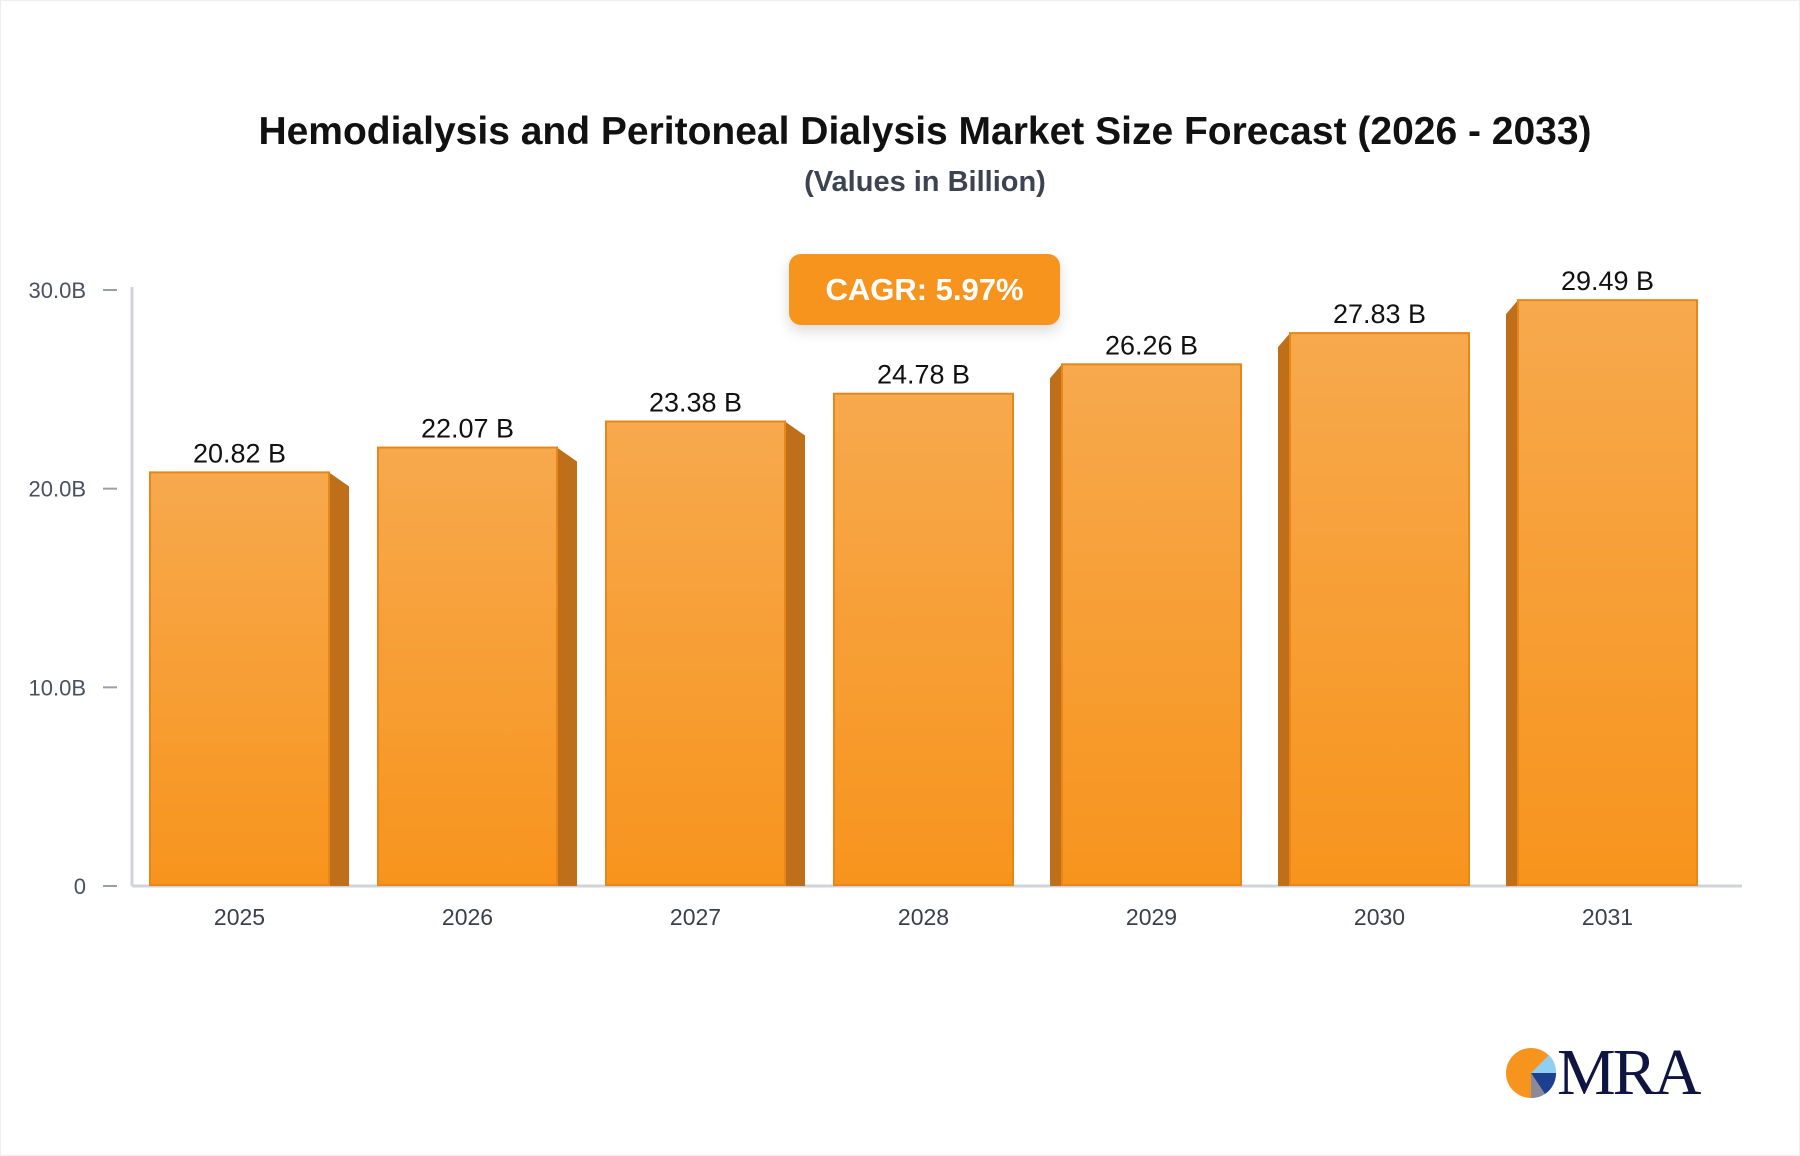  Describe the element at coordinates (239, 917) in the screenshot. I see `x-tick-label: 2025` at that location.